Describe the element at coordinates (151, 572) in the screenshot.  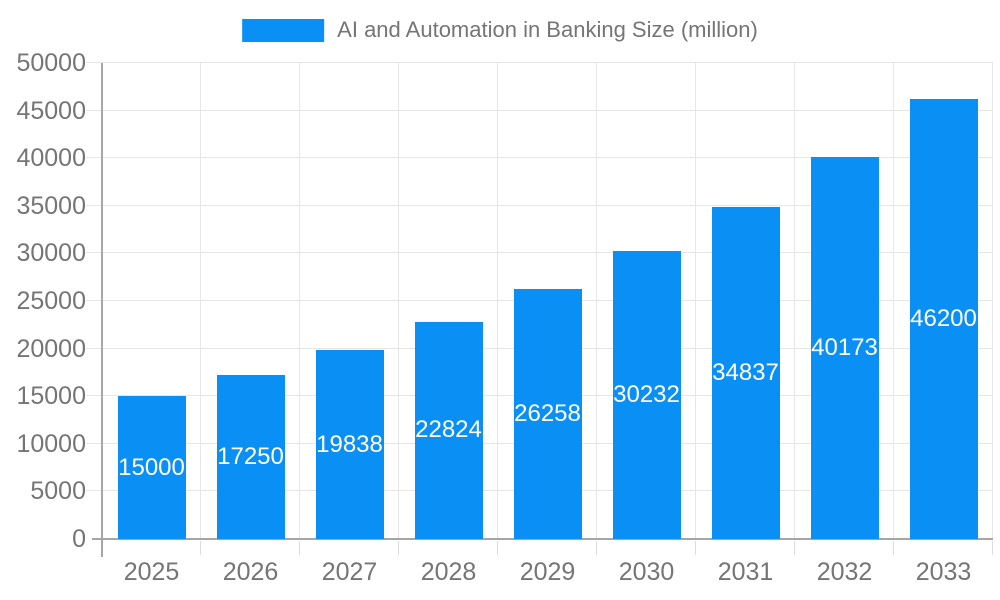
I see `x-axis-label: 2025` at that location.